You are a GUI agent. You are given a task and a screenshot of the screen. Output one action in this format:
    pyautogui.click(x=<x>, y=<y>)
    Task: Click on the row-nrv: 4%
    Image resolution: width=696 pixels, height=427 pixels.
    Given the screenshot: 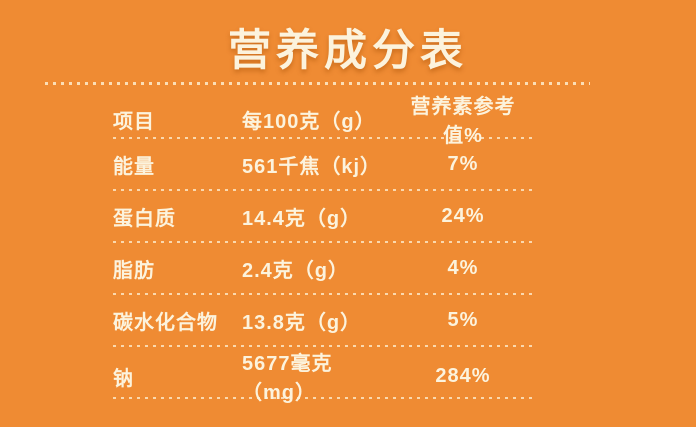 What is the action you would take?
    pyautogui.click(x=463, y=267)
    